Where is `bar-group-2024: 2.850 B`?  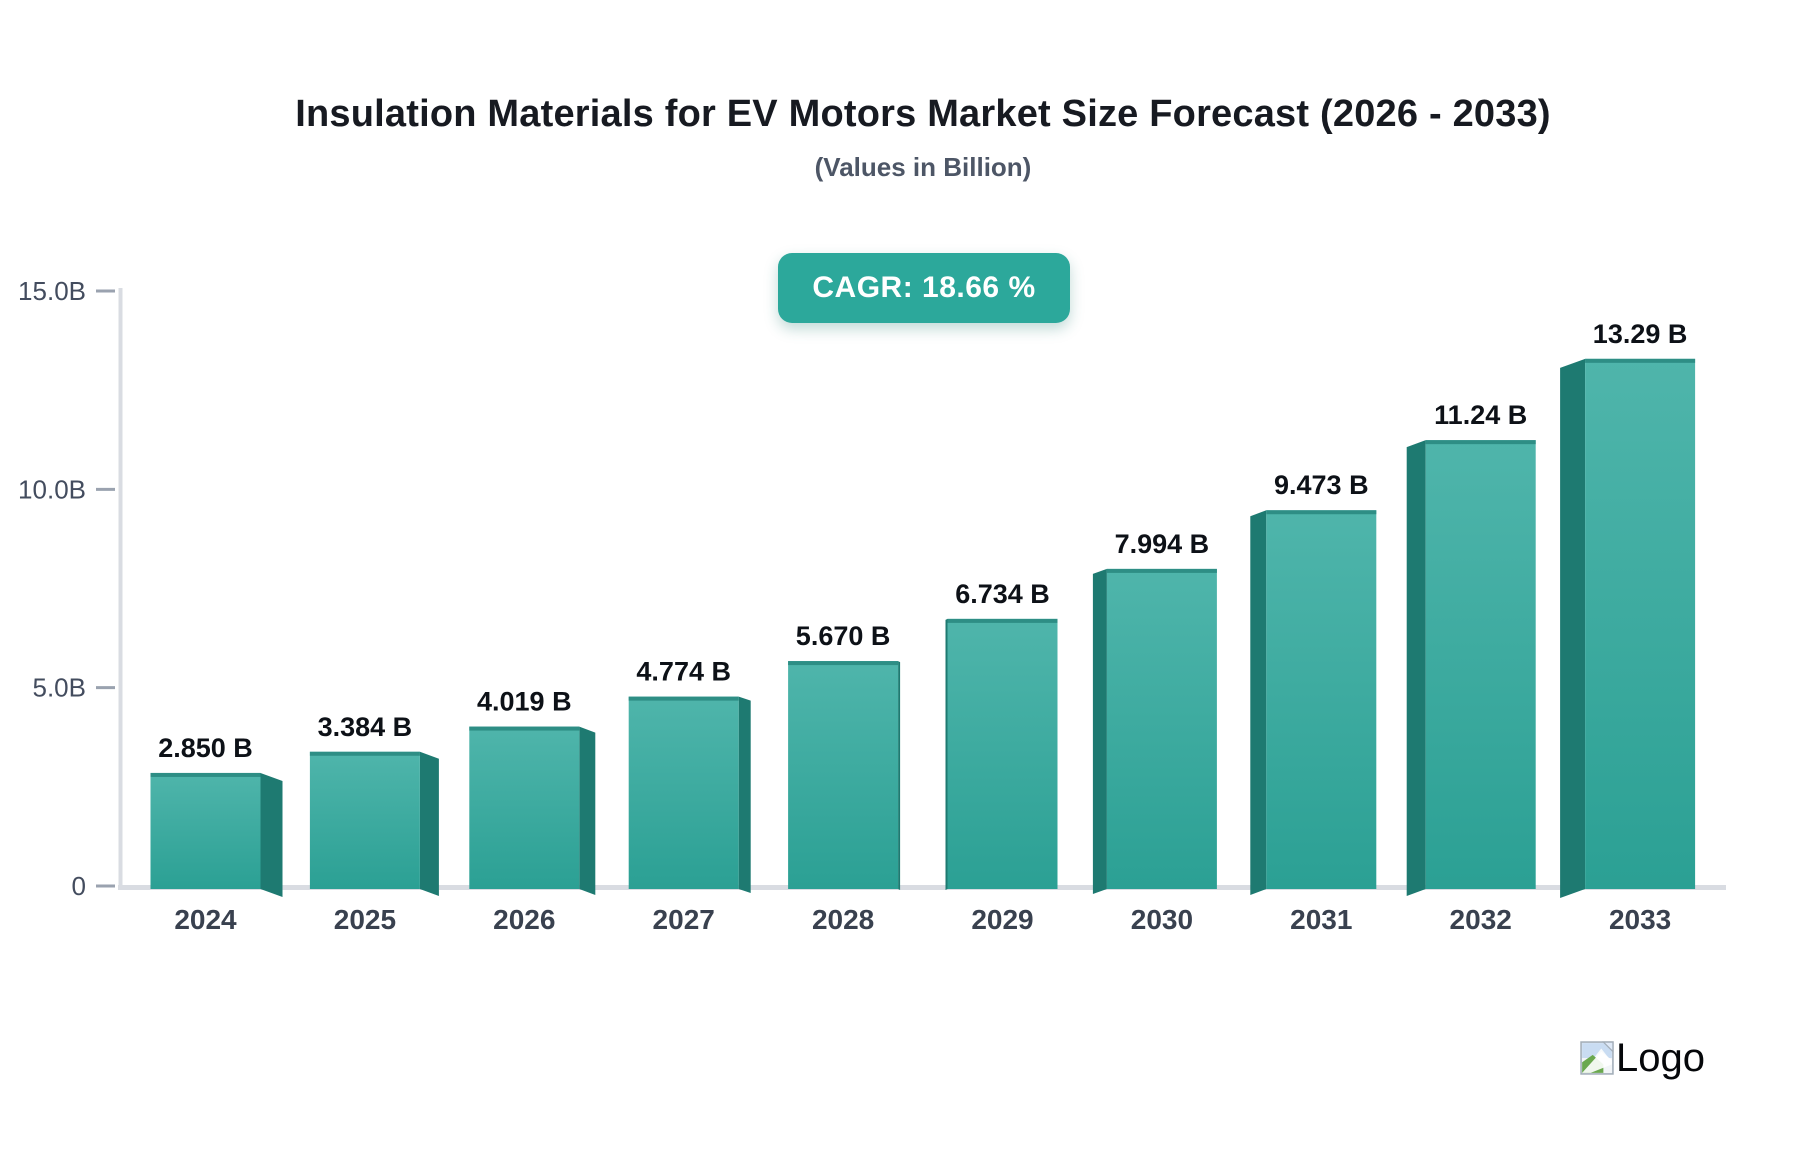 bar-group-2024: 2.850 B is located at coordinates (216, 815).